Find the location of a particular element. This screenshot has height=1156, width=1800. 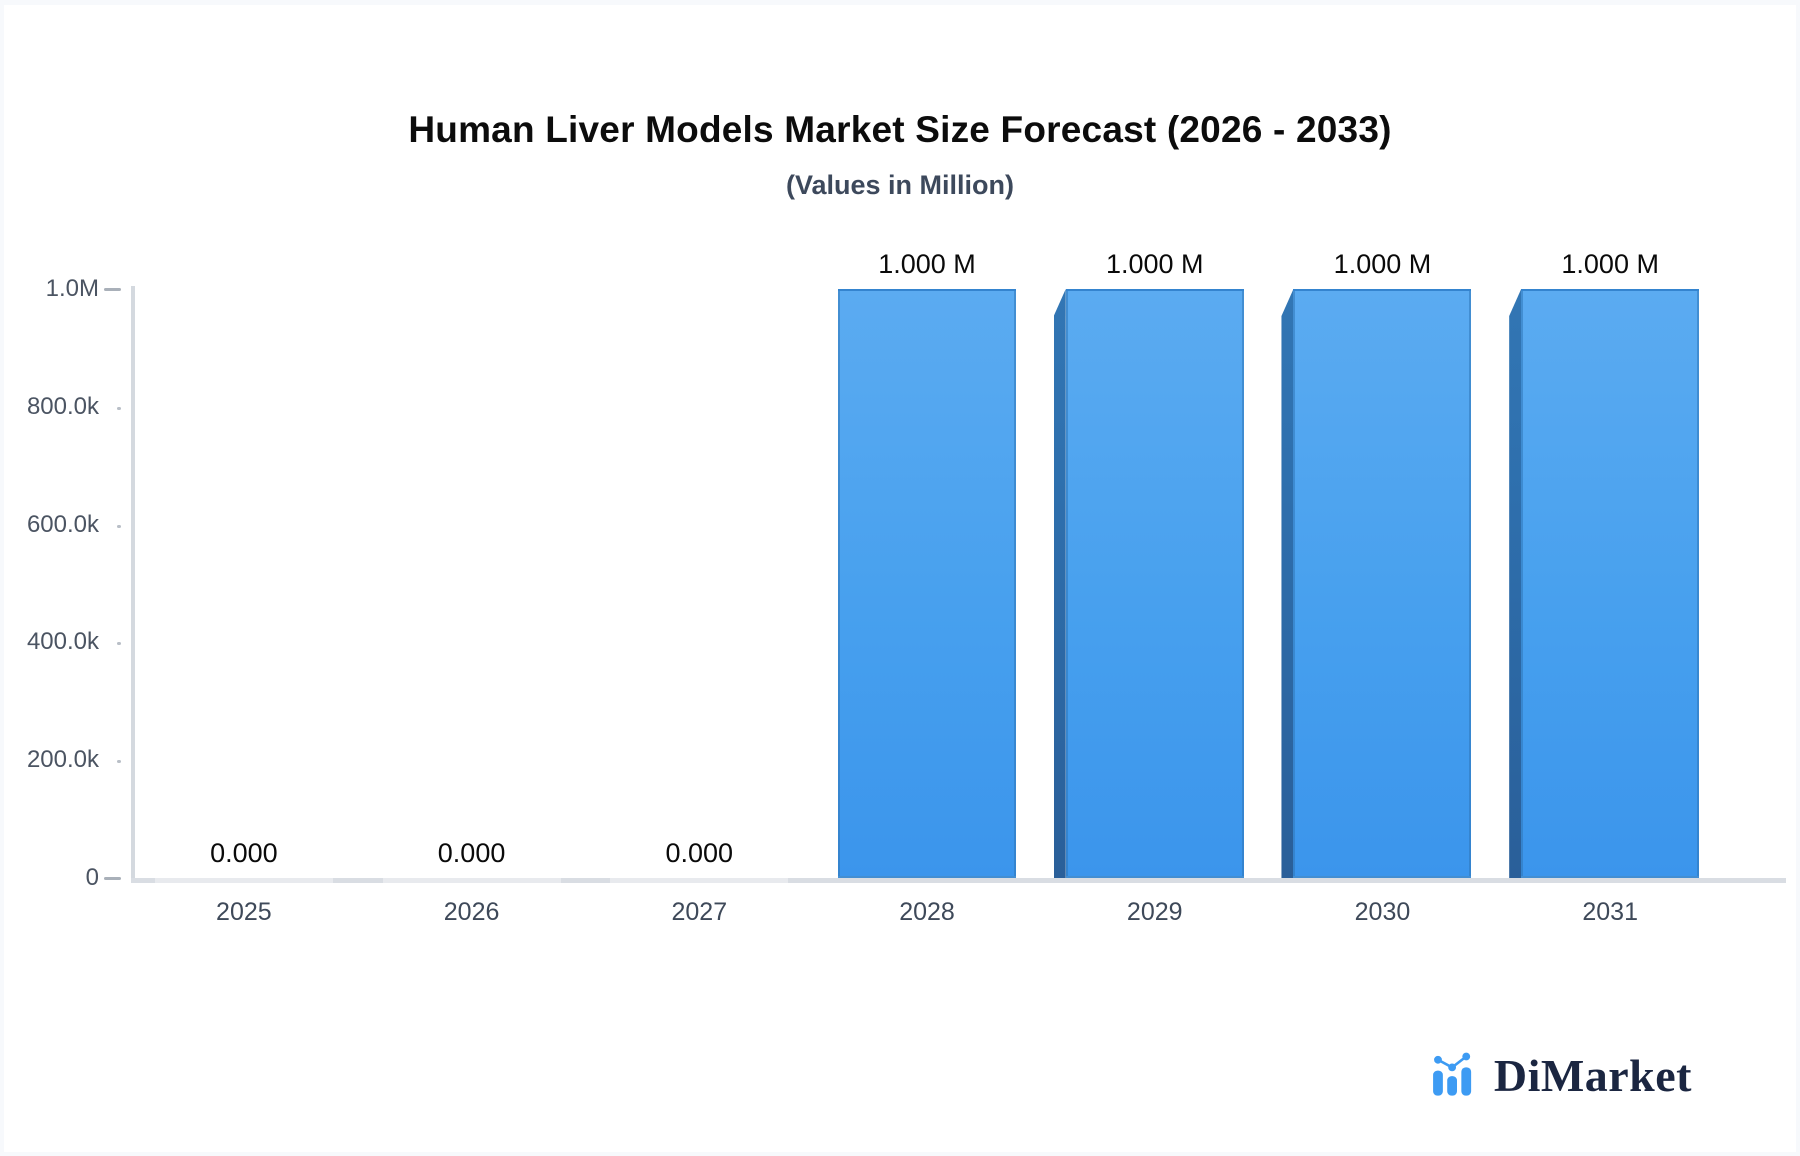

brand-name: DiMarket is located at coordinates (1592, 1075).